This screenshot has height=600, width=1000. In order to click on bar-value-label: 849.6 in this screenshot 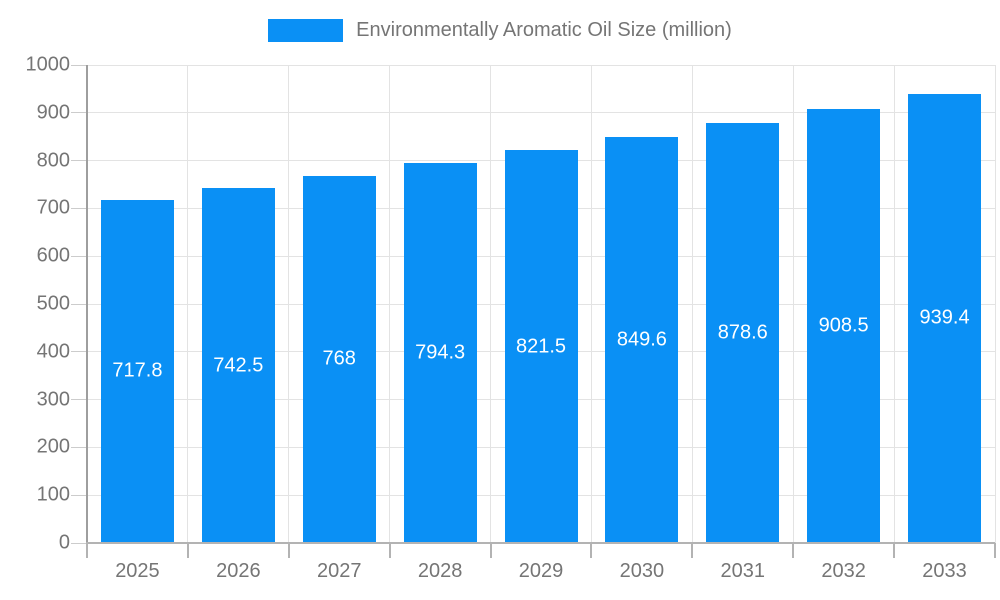, I will do `click(641, 339)`.